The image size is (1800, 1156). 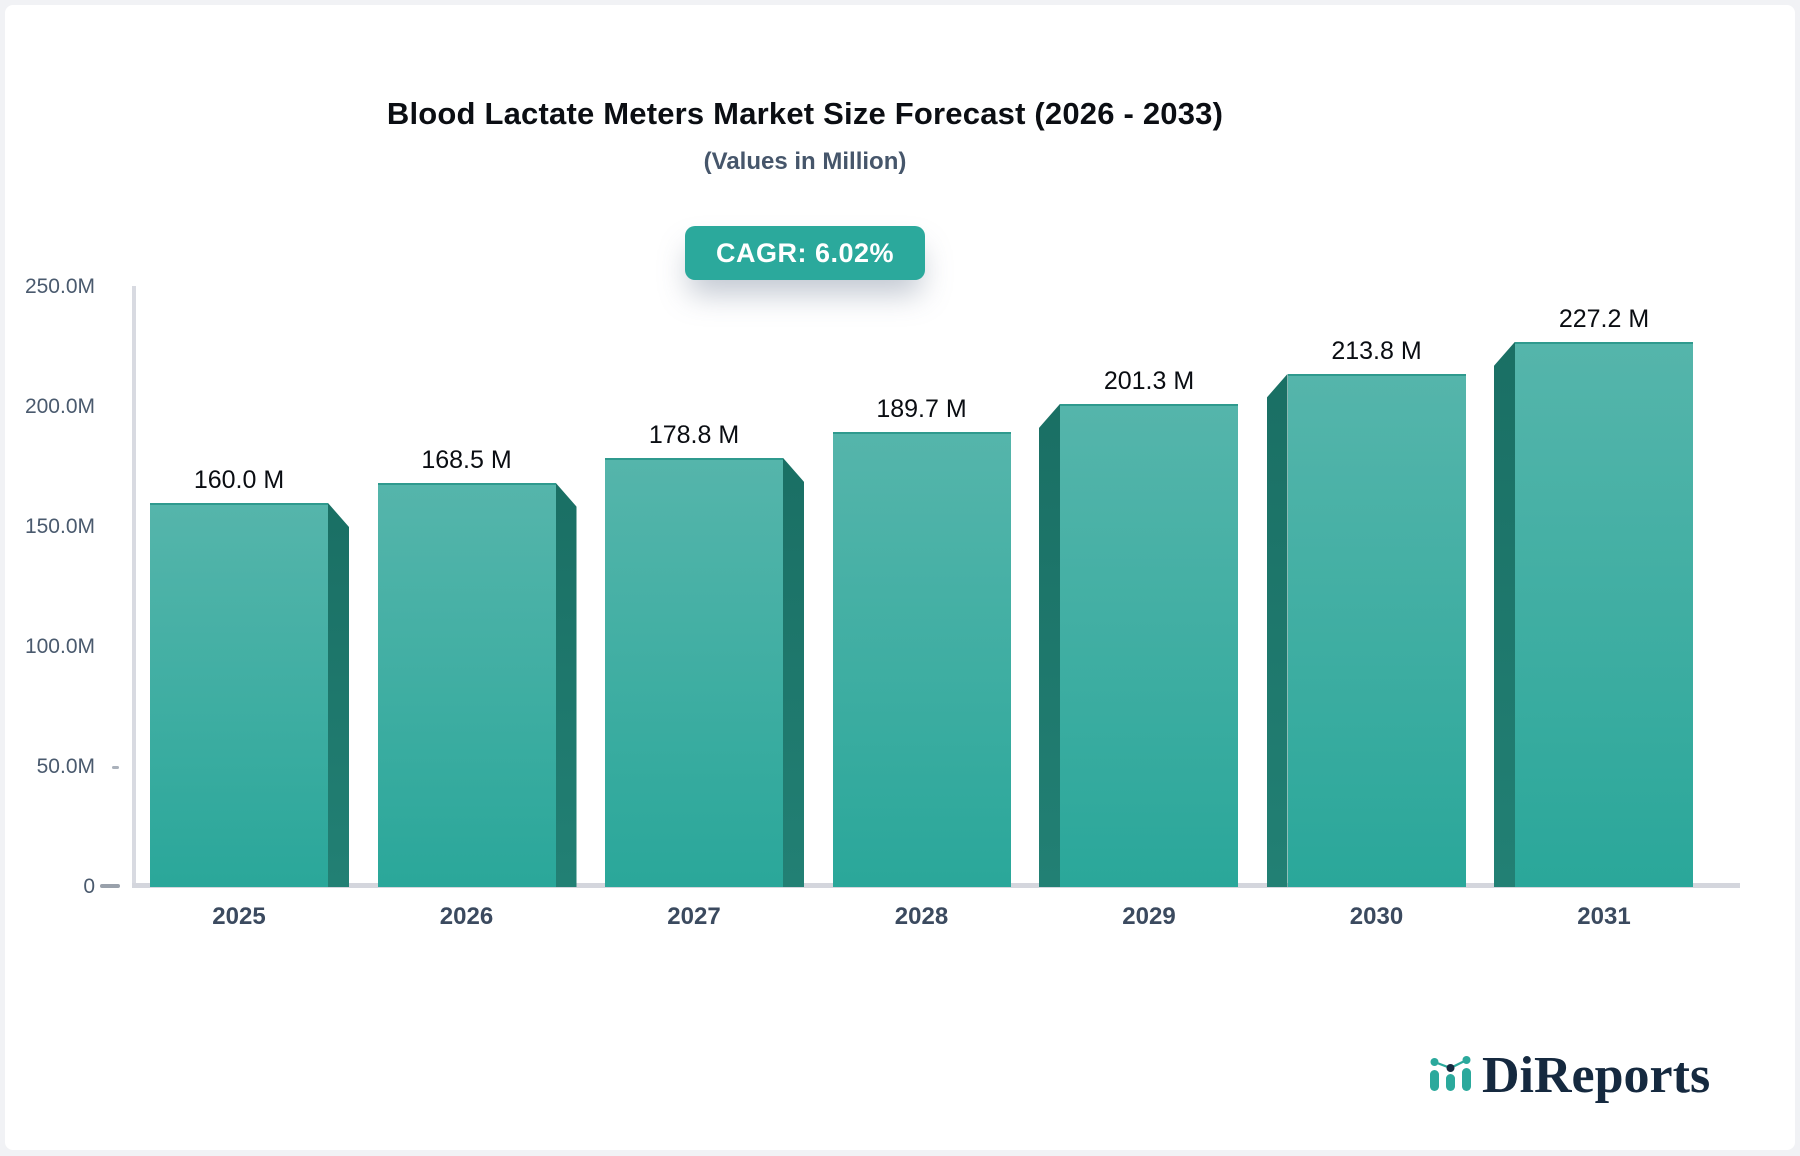 I want to click on bar-2029, so click(x=1149, y=645).